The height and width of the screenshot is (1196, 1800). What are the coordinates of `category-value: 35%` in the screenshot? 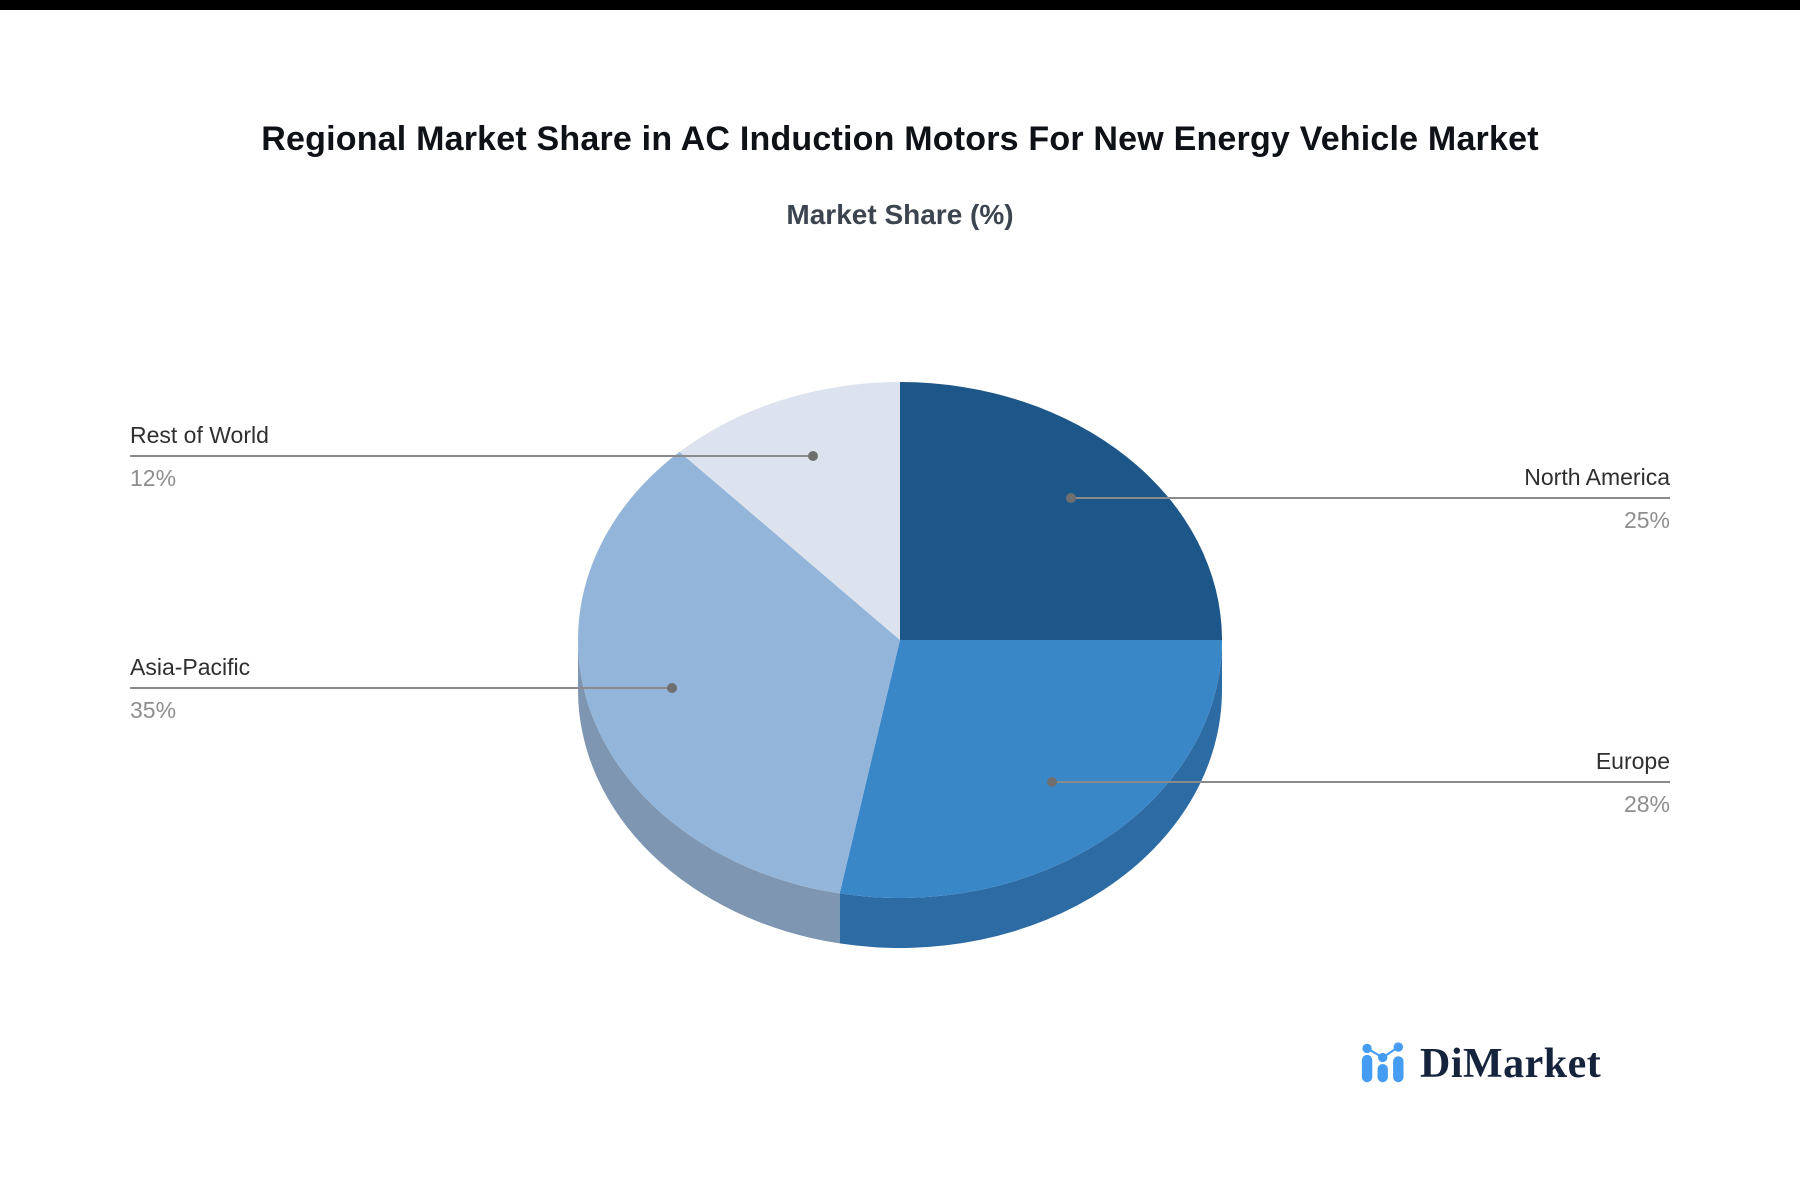 It's located at (153, 710).